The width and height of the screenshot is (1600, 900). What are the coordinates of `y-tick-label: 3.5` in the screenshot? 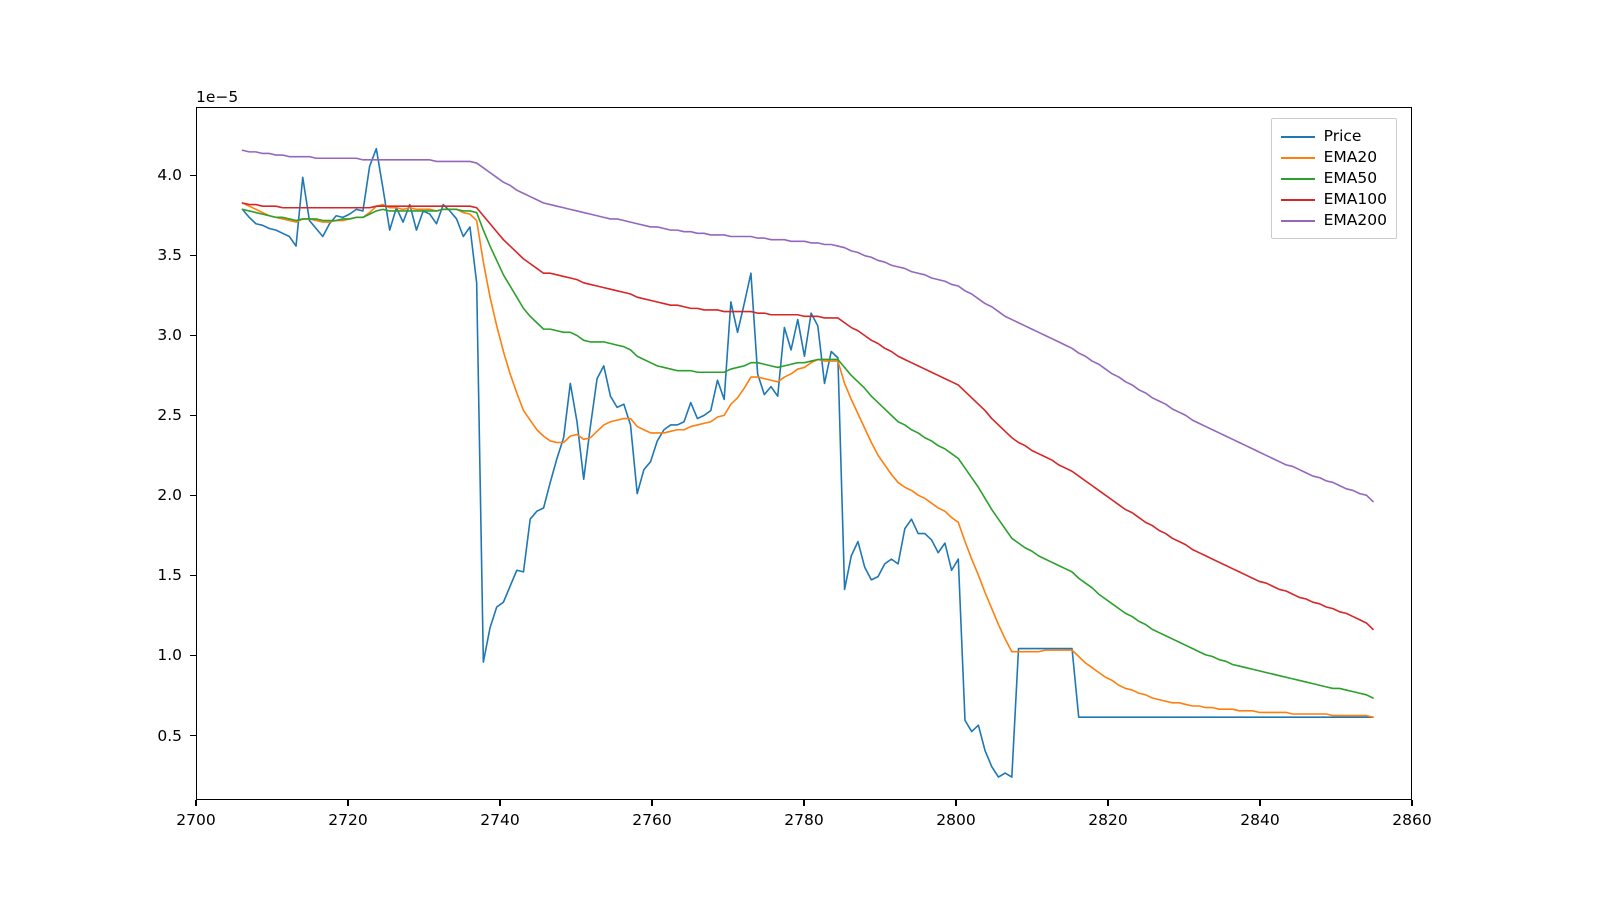 It's located at (169, 255).